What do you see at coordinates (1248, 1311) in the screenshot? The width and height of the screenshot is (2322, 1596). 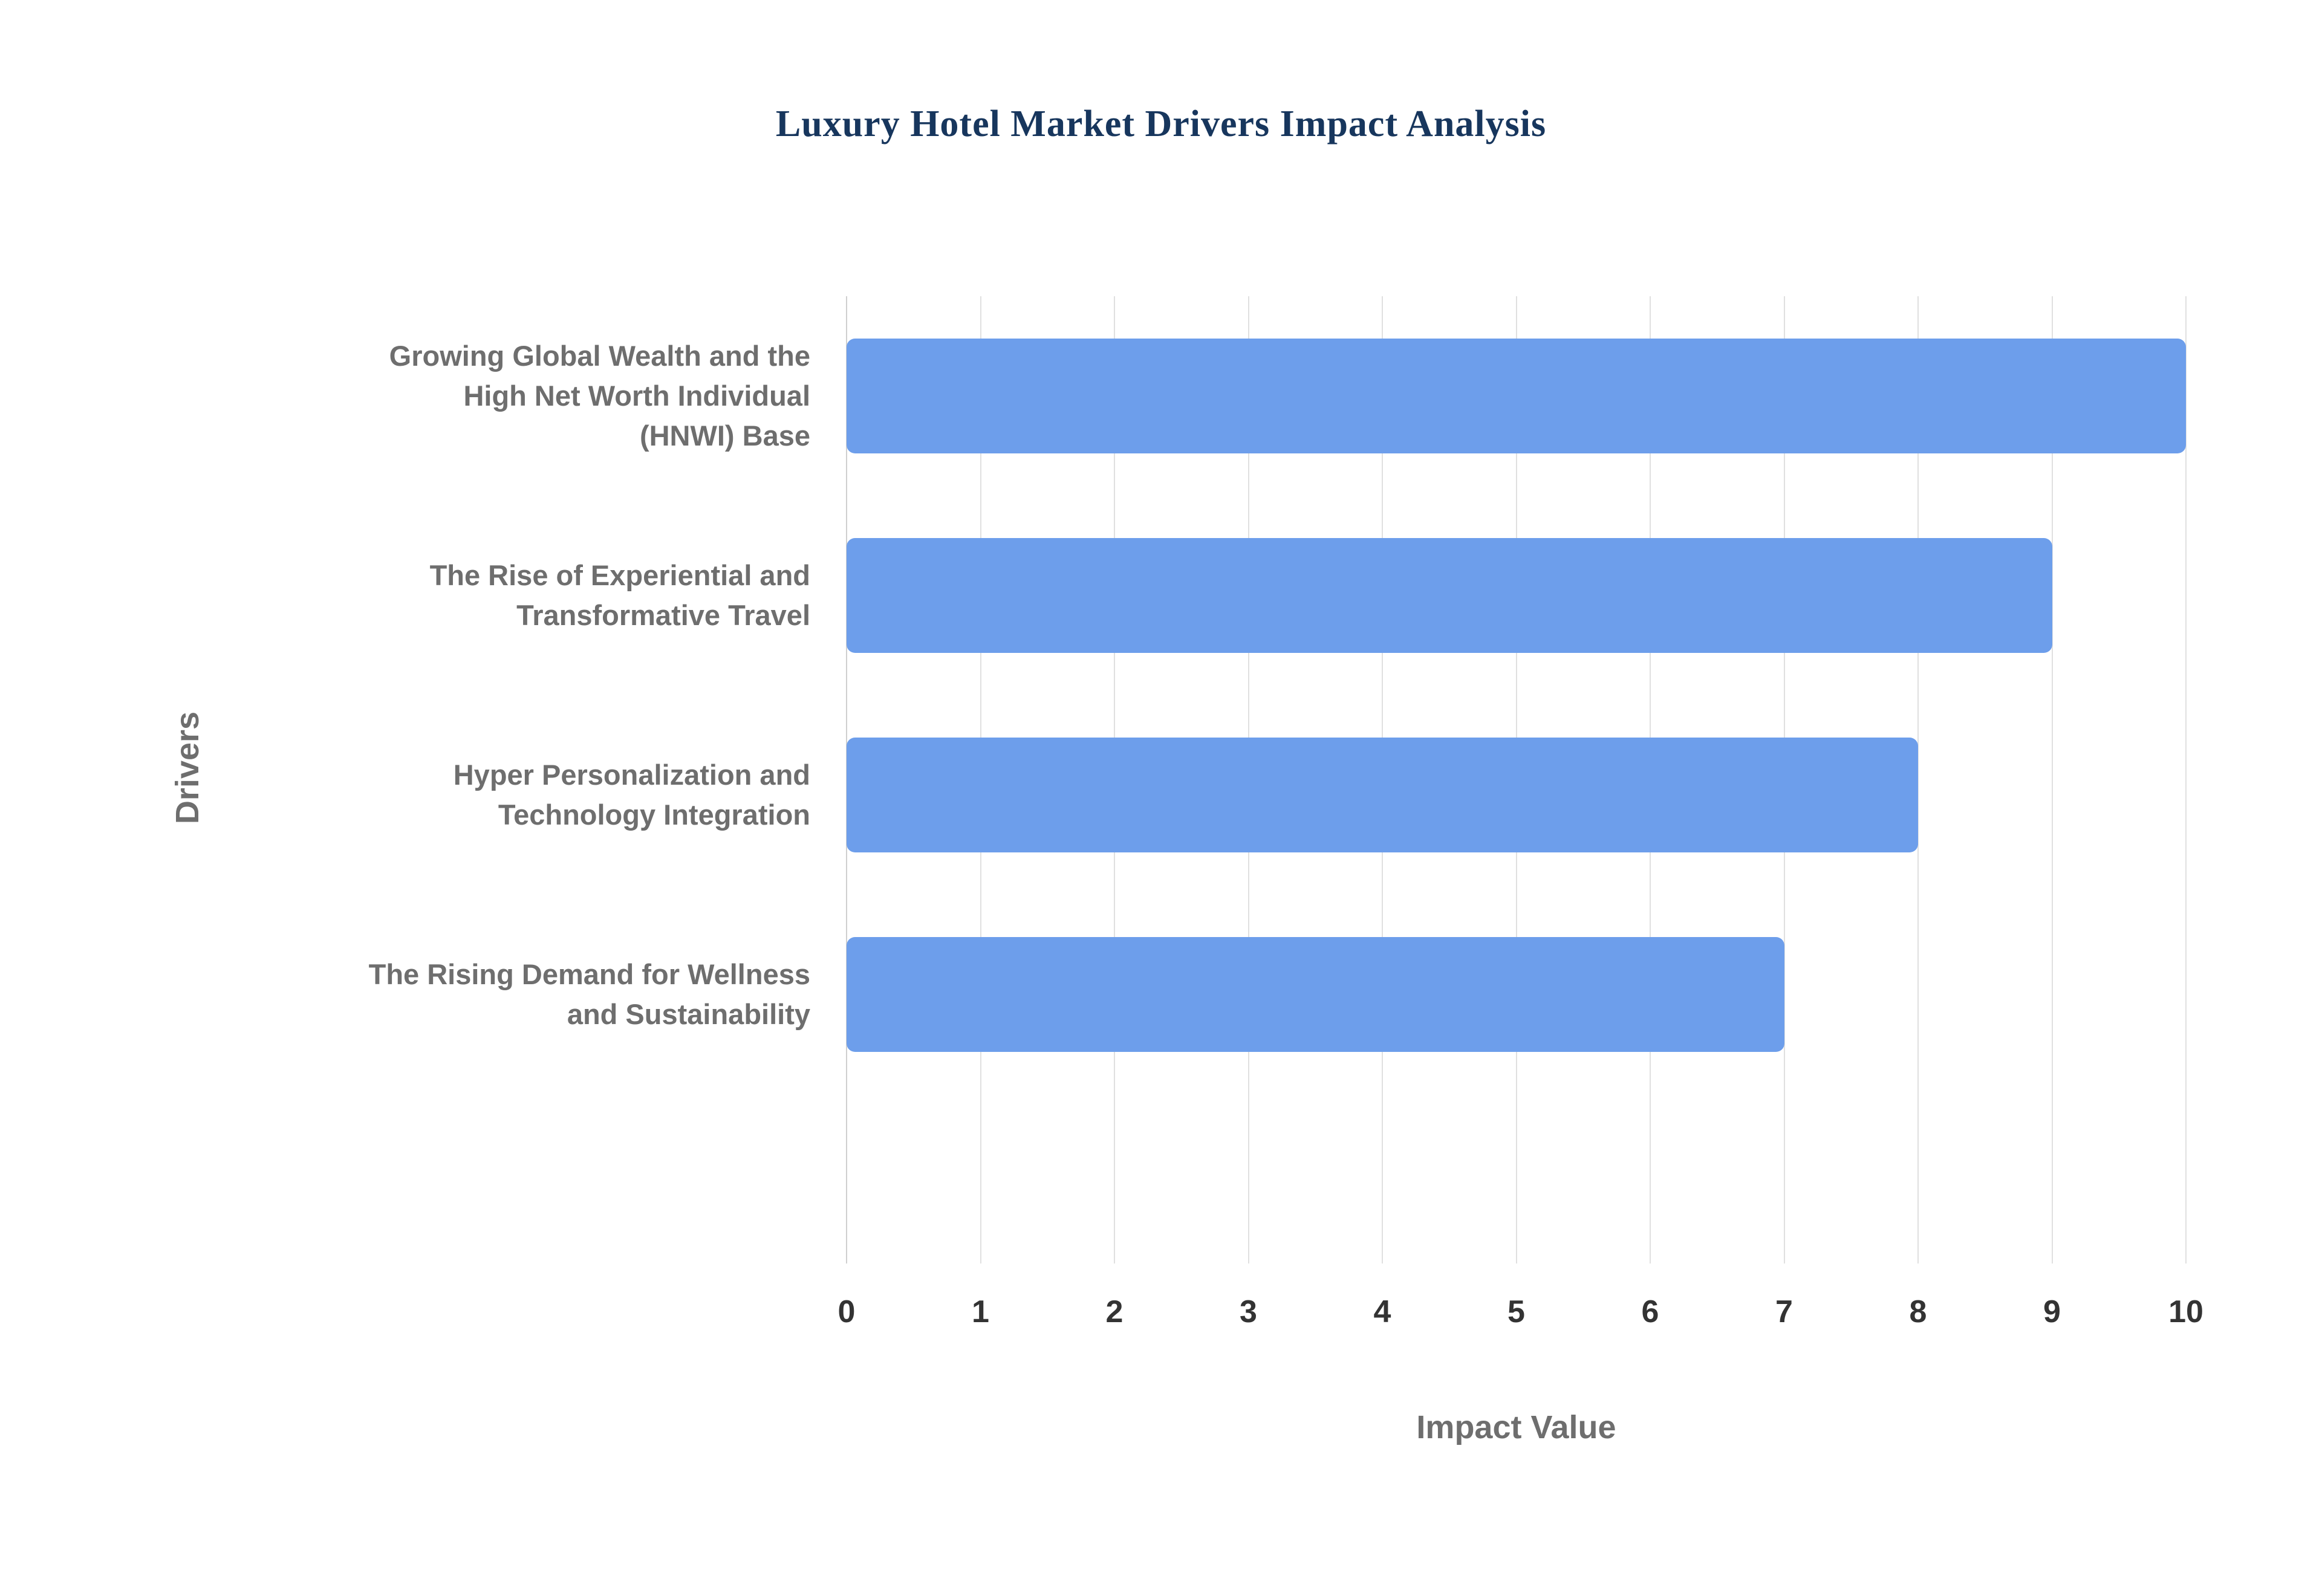 I see `x-tick-label: 3` at bounding box center [1248, 1311].